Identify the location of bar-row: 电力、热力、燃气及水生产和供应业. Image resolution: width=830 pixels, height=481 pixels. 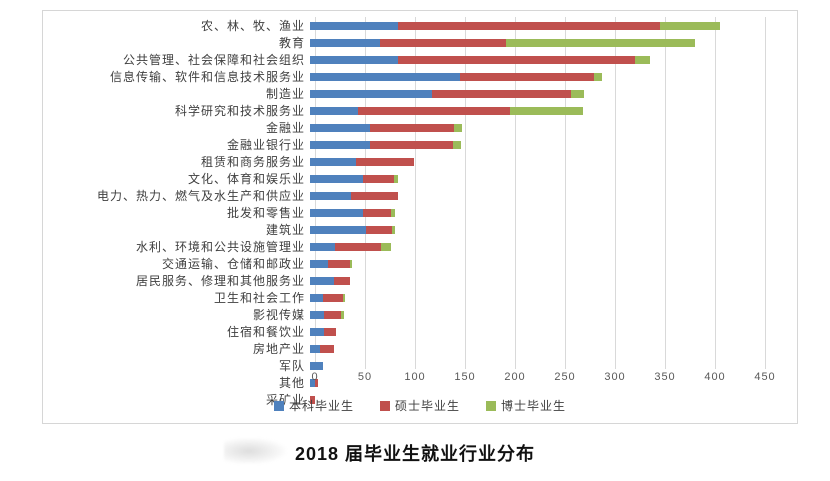
(414, 195).